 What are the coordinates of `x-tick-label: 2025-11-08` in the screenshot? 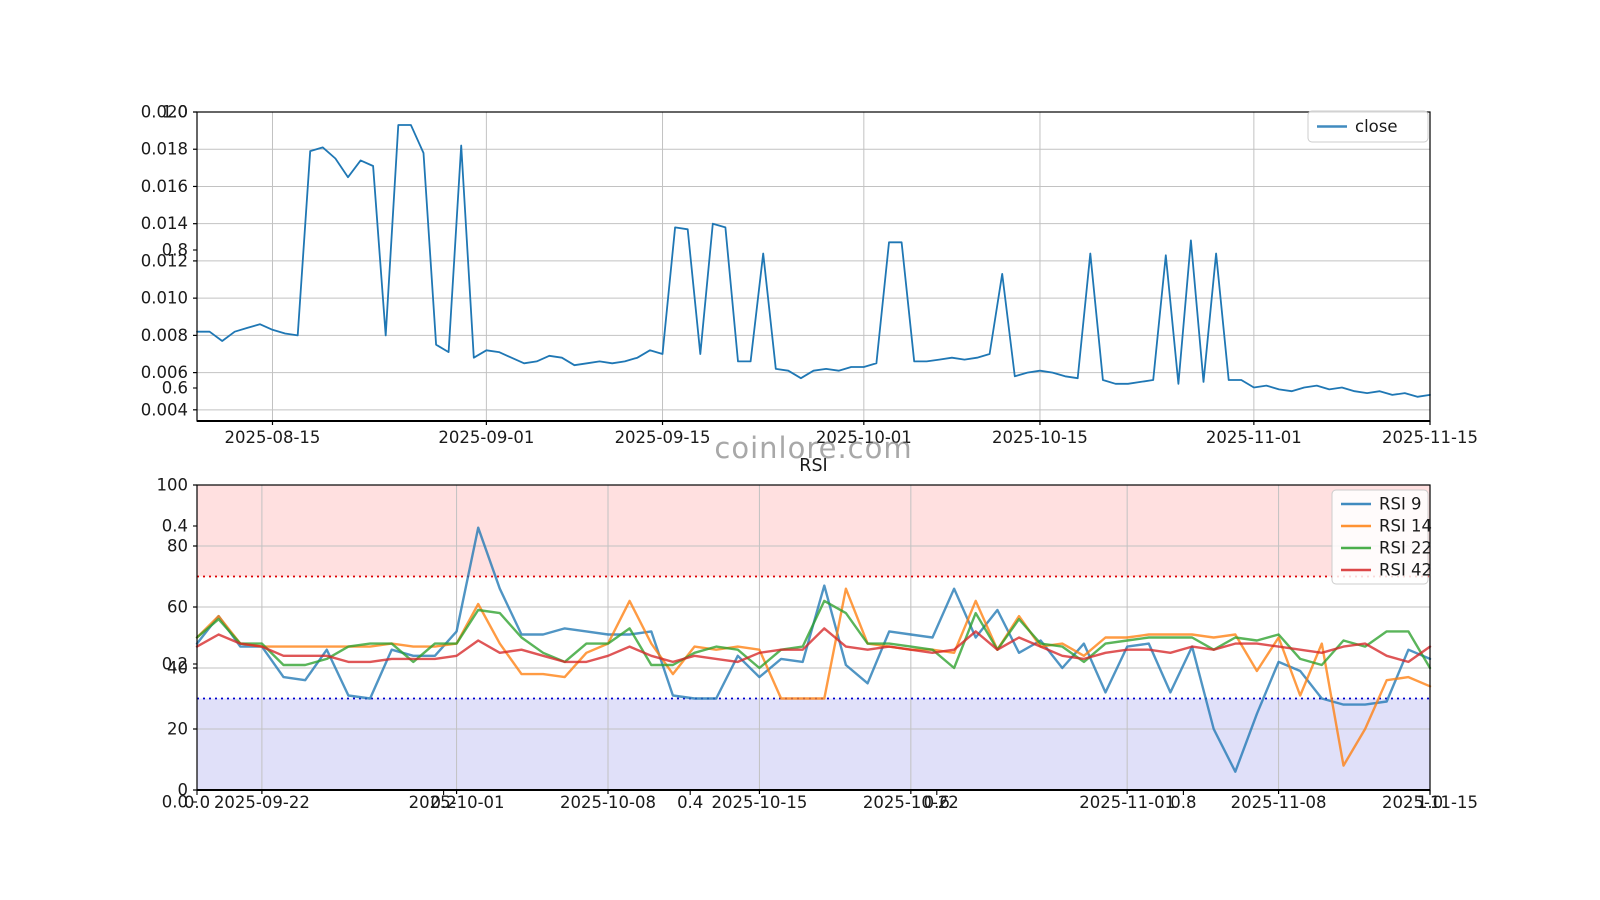 It's located at (1279, 802).